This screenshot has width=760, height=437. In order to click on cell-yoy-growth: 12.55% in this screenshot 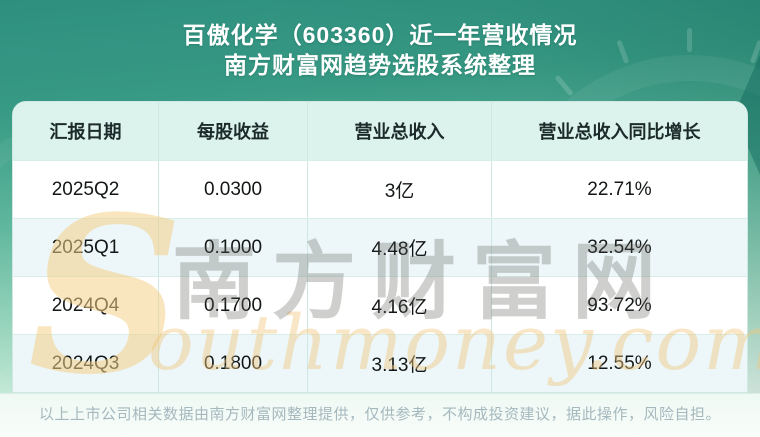, I will do `click(619, 363)`.